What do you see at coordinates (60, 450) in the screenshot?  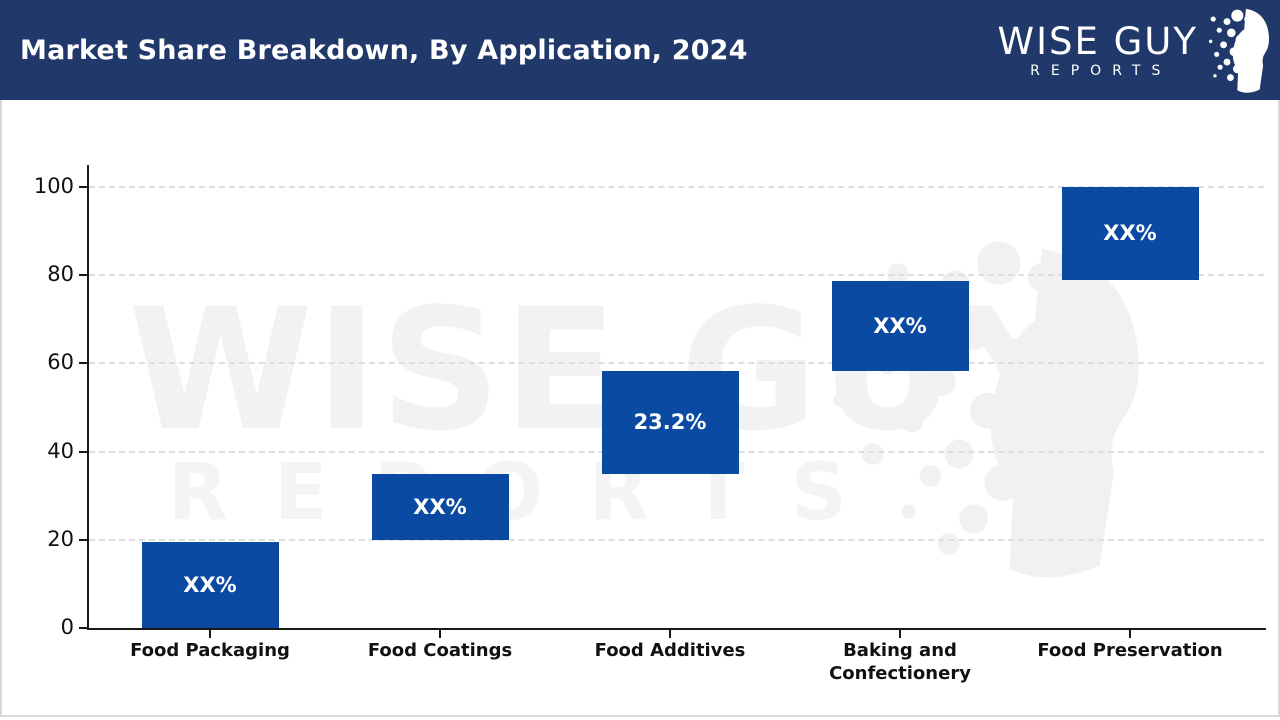 I see `y-tick-label-40: 40` at bounding box center [60, 450].